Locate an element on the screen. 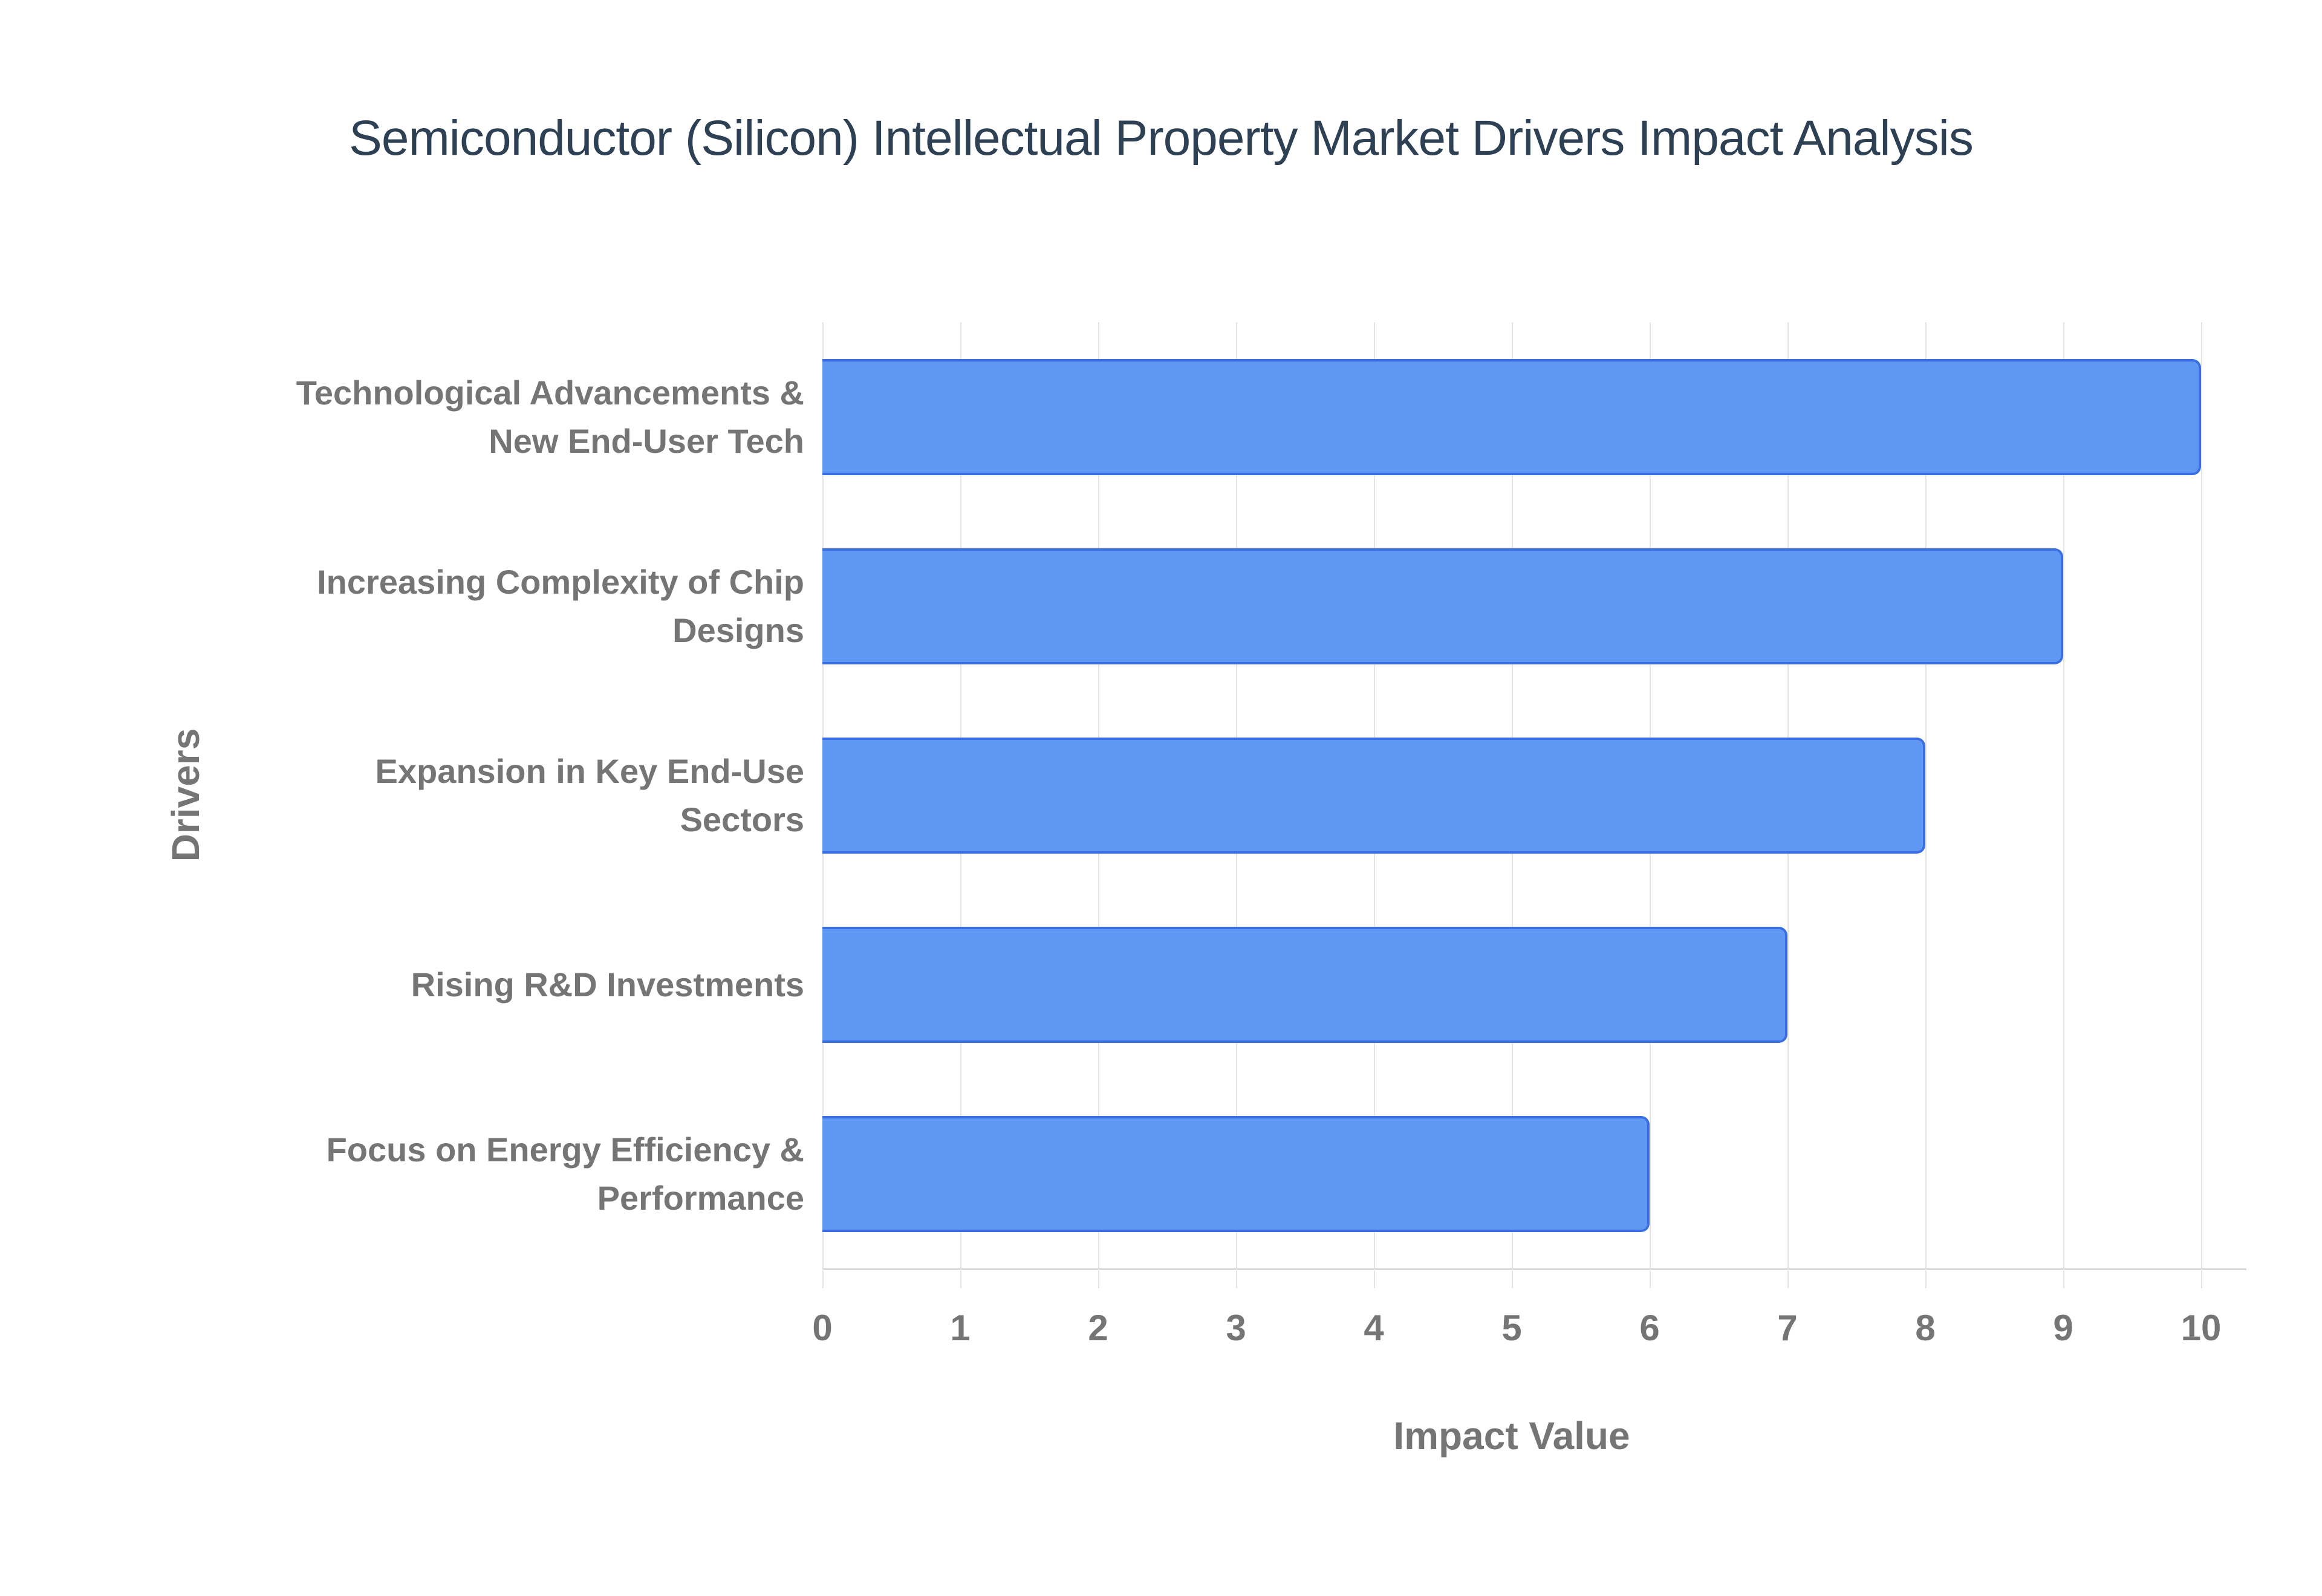  x-tick-label-5: 5 is located at coordinates (1511, 1328).